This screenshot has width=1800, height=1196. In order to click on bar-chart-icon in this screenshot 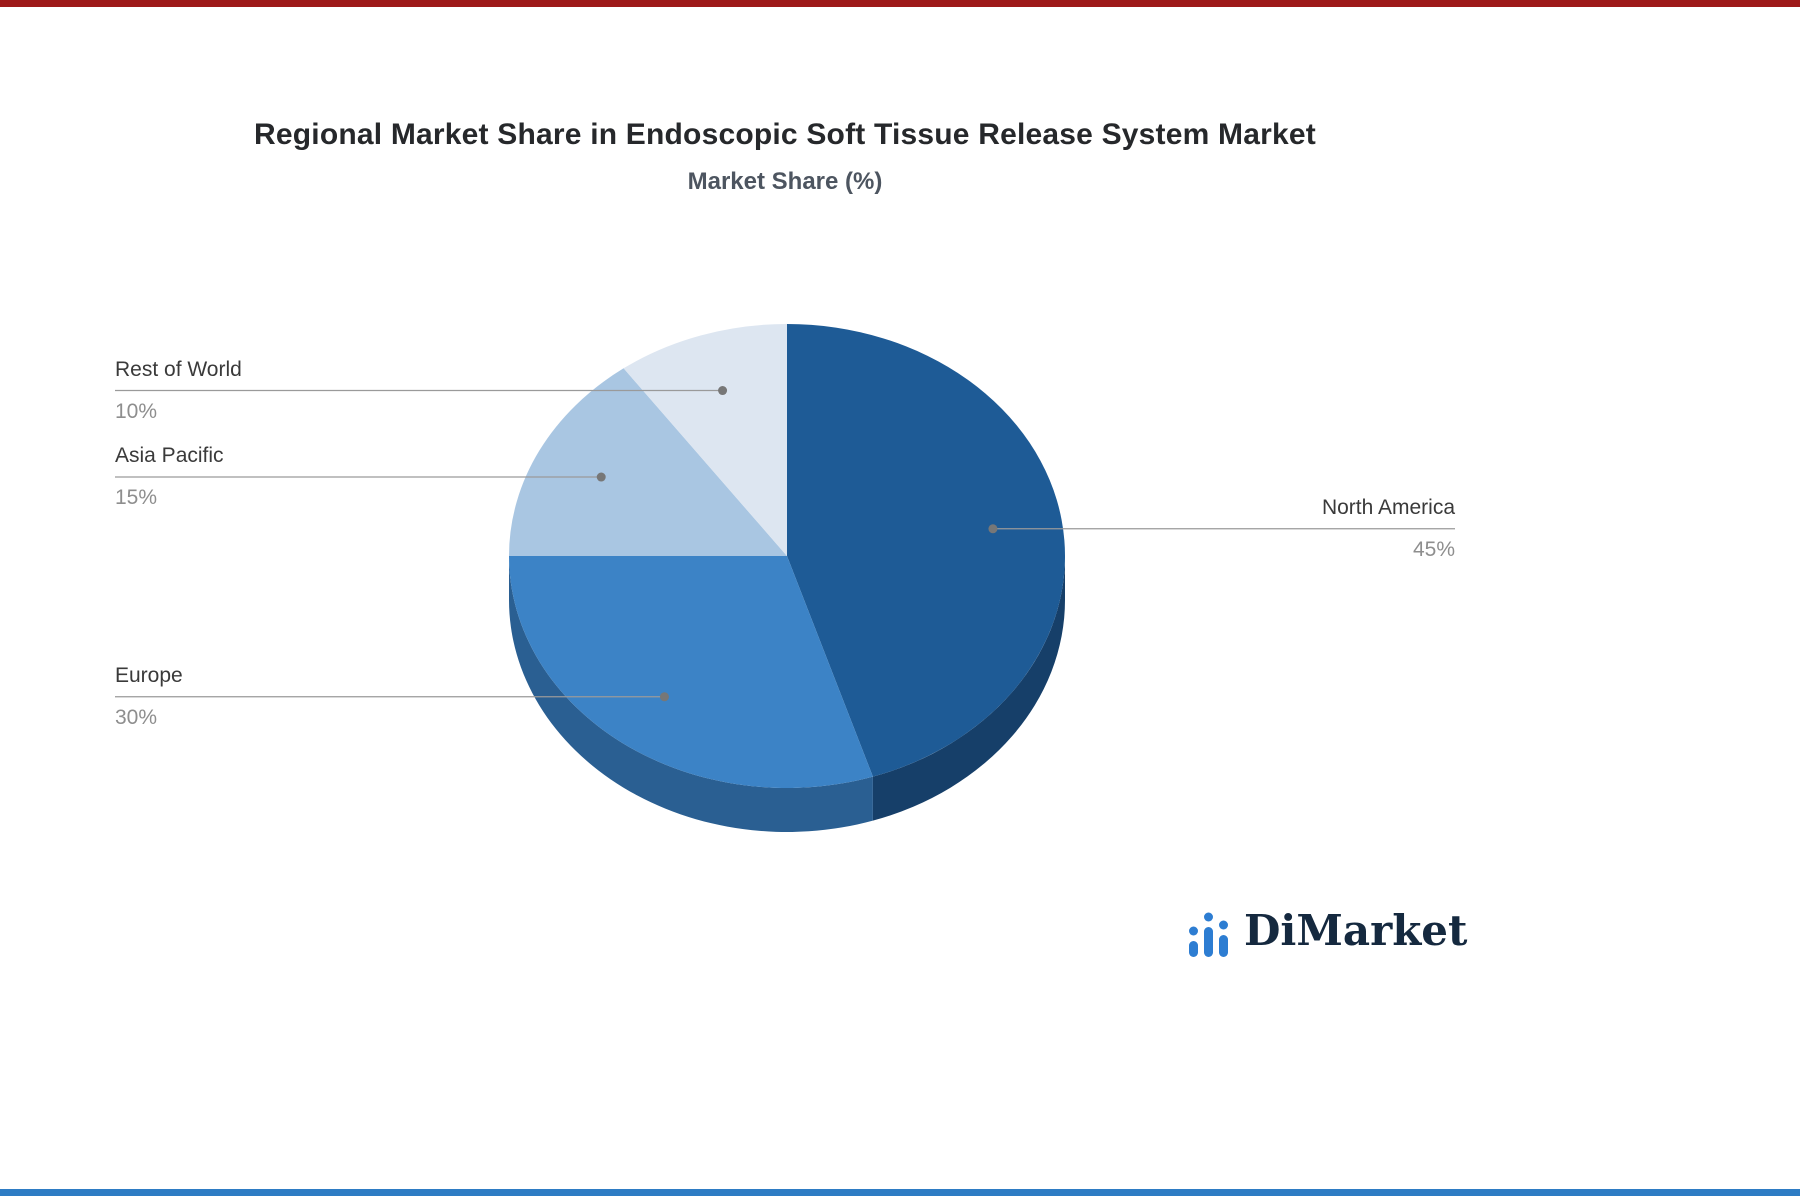, I will do `click(1208, 934)`.